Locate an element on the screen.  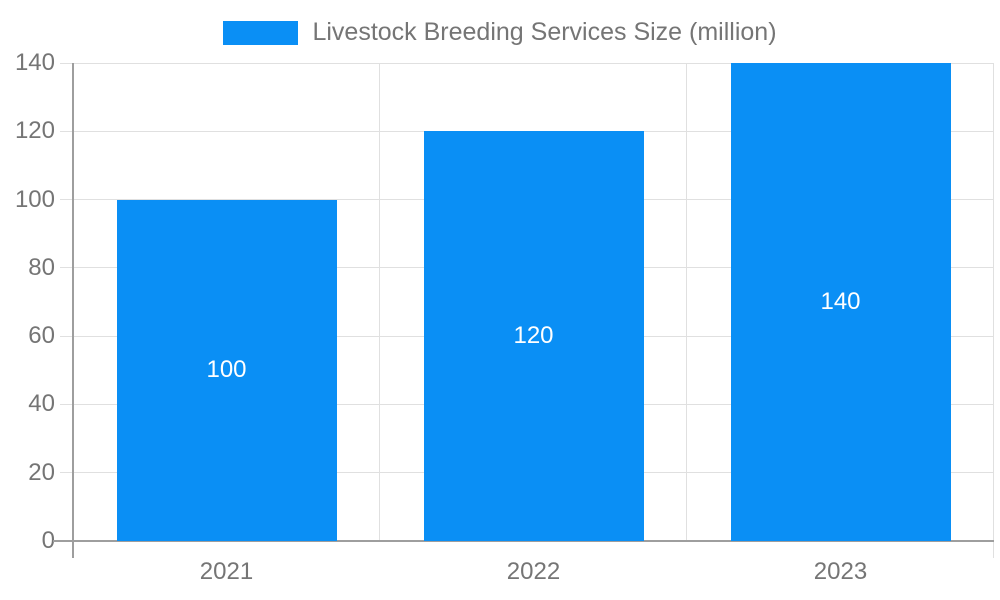
bar-value-label: 140 is located at coordinates (840, 301).